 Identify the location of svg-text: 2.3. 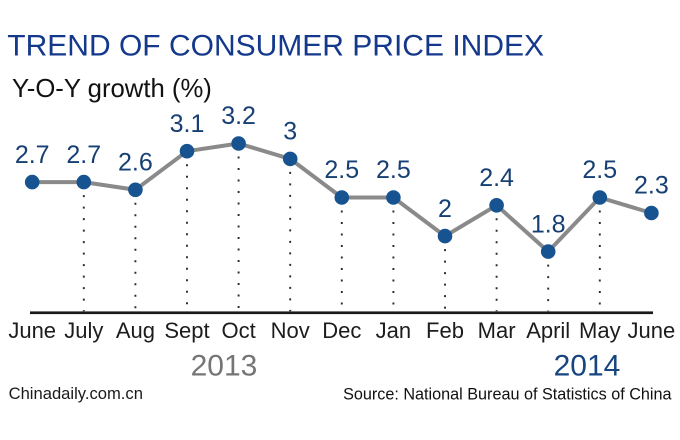
(651, 186).